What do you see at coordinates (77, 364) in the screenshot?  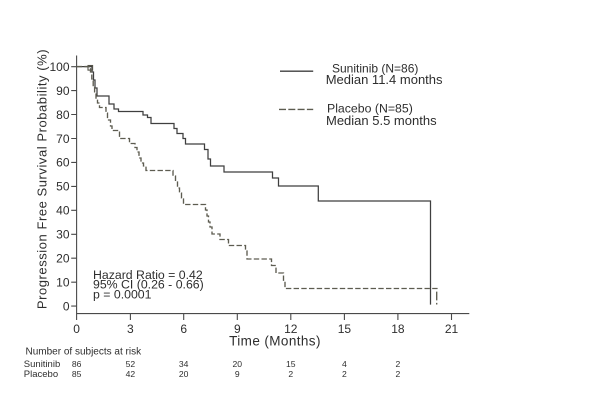 I see `svg-text: 86` at bounding box center [77, 364].